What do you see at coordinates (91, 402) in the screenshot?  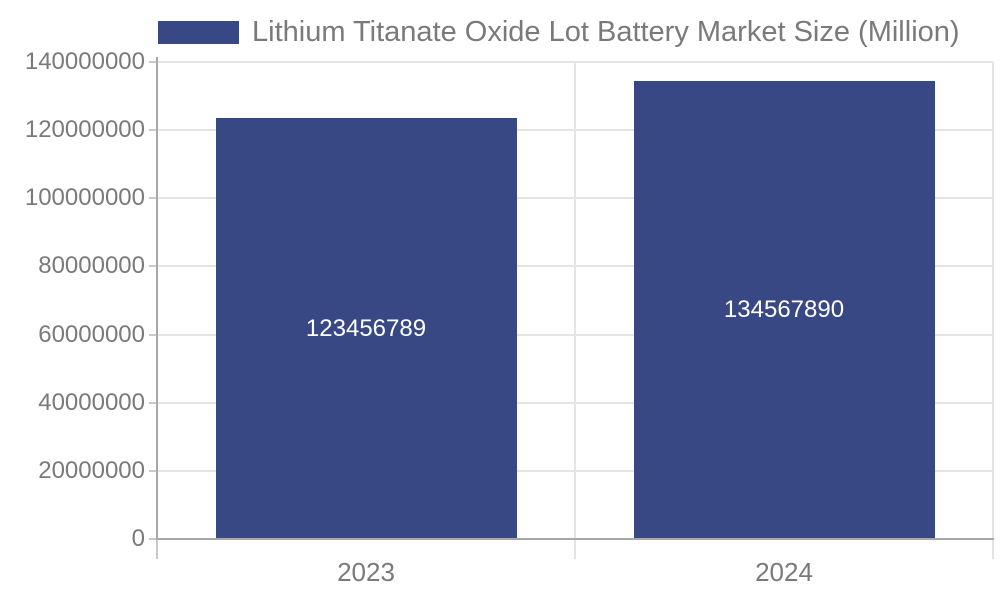 I see `y-axis-label: 40000000` at bounding box center [91, 402].